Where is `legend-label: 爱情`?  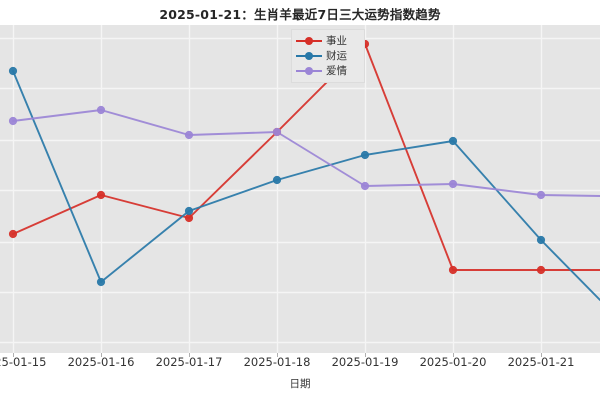 legend-label: 爱情 is located at coordinates (336, 71).